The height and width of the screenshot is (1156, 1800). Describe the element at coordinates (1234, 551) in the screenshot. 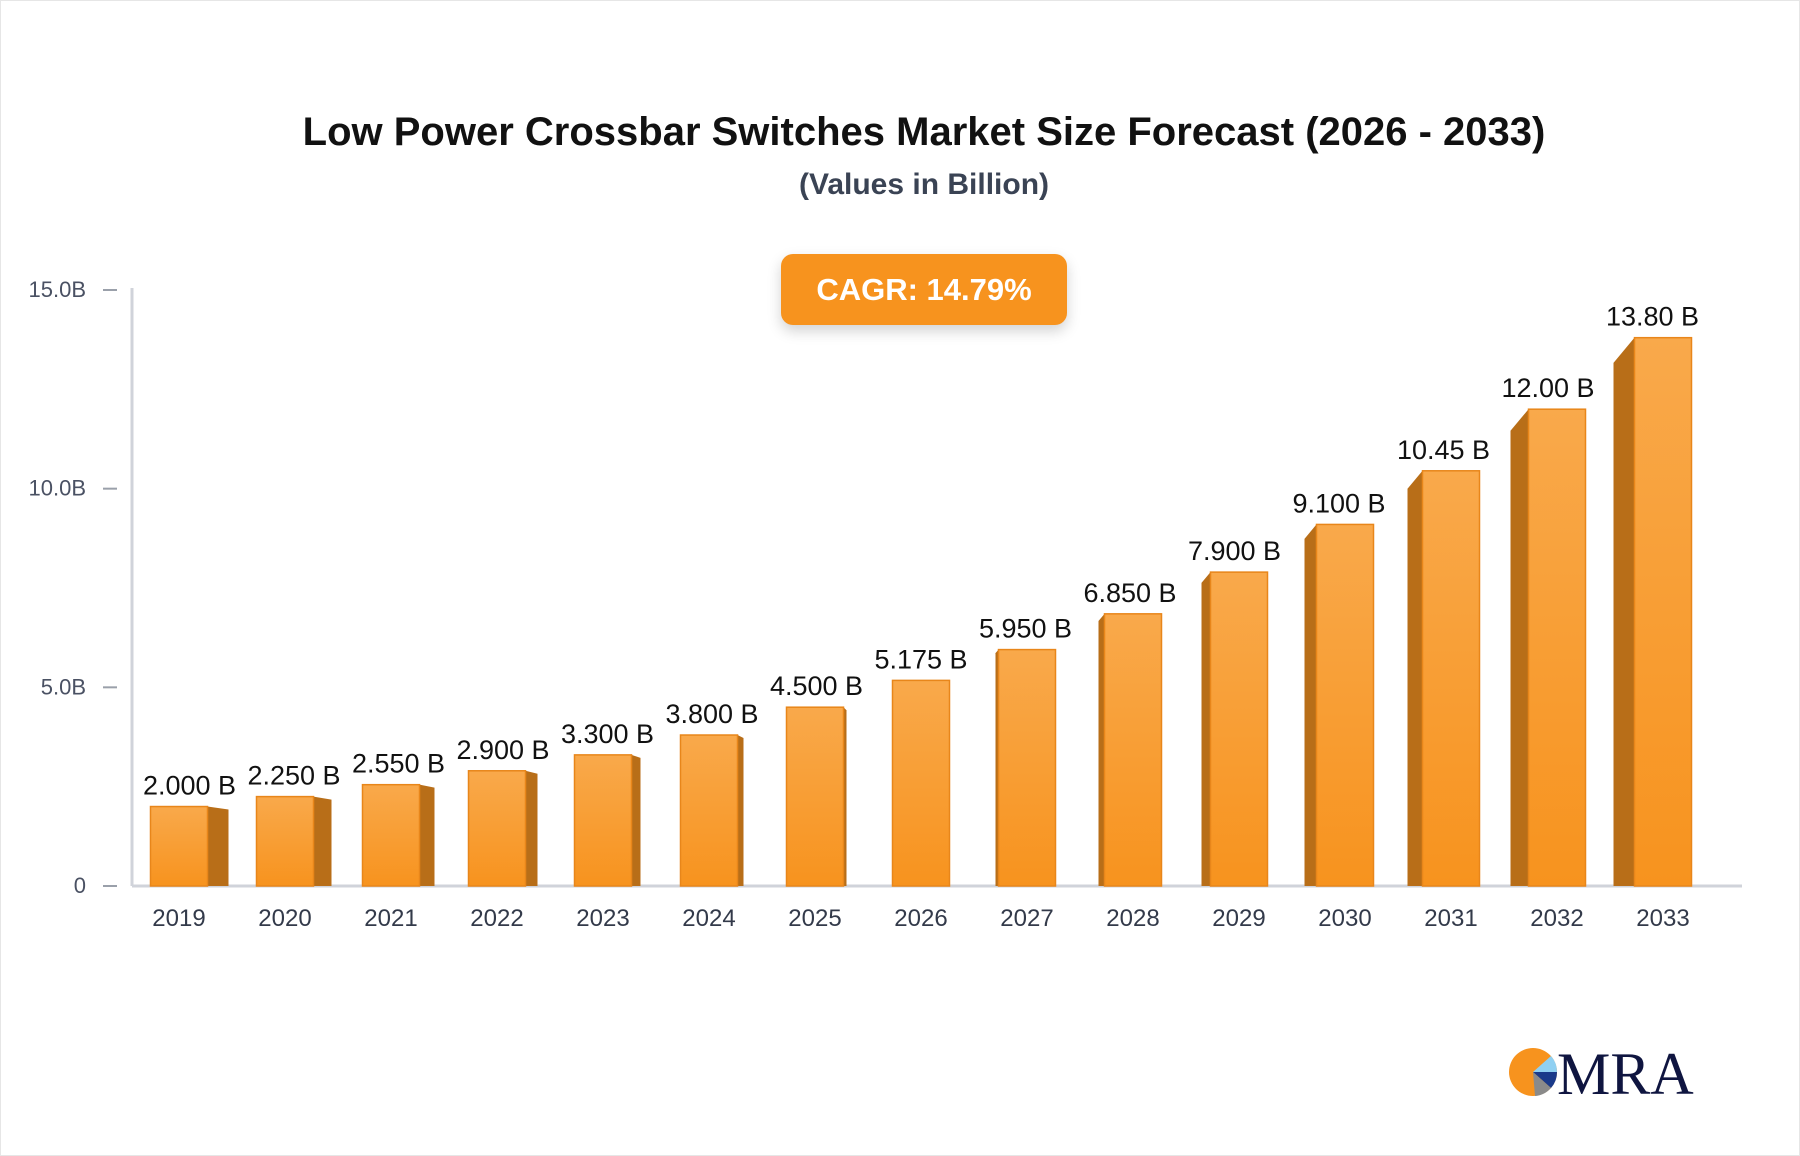

I see `data-label: 7.900 B` at that location.